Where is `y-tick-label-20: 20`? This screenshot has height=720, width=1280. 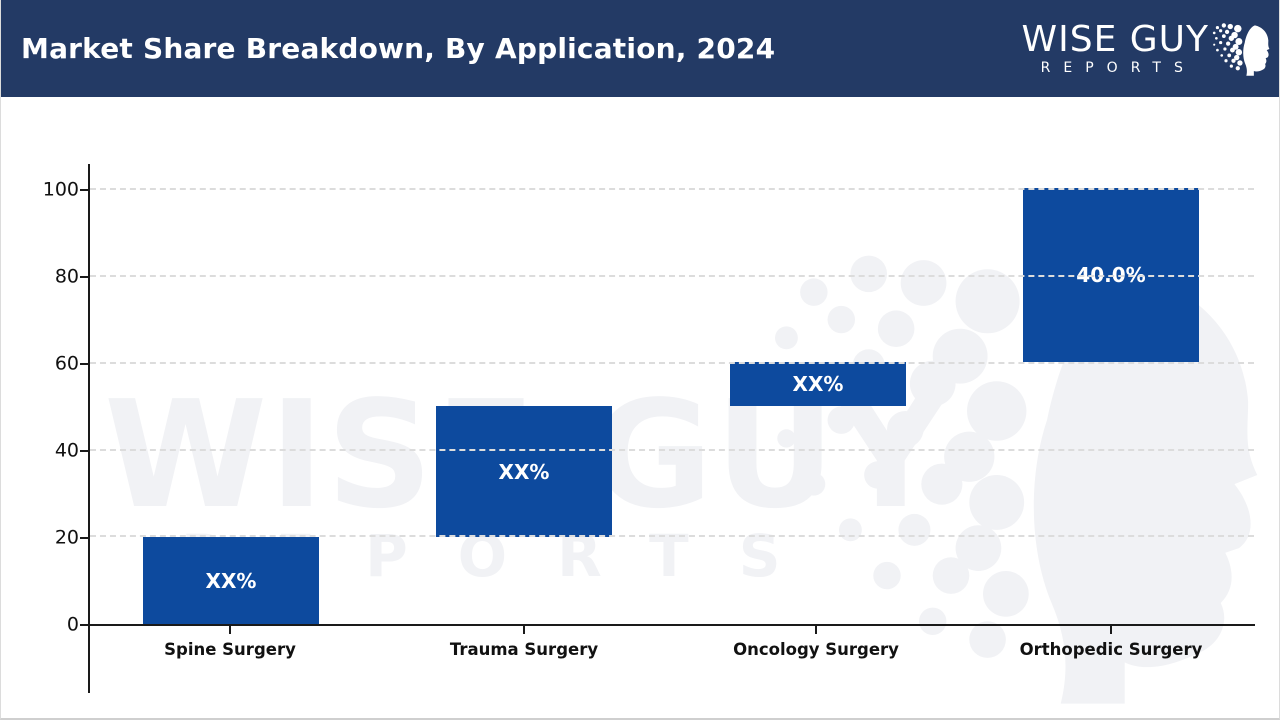
y-tick-label-20: 20 is located at coordinates (66, 537).